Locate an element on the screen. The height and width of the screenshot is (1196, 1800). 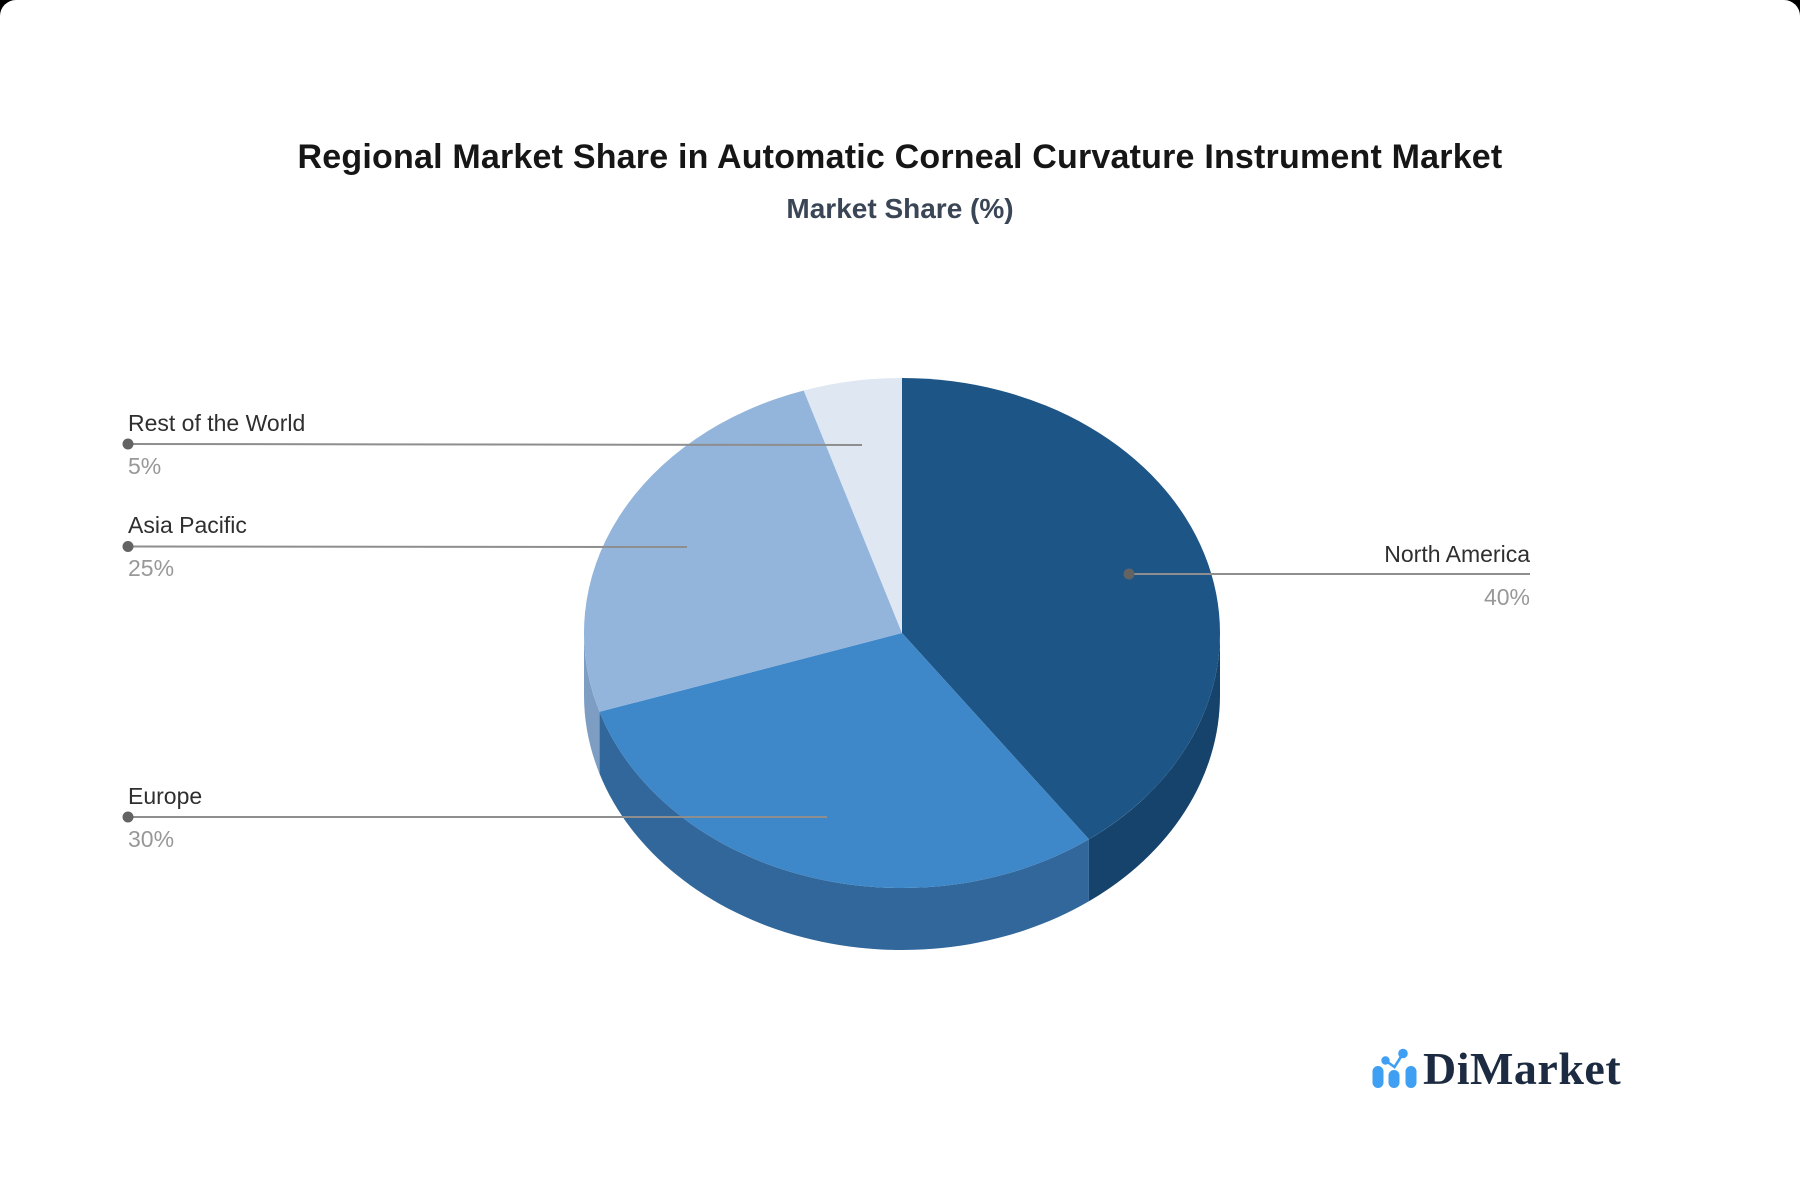
leader-line-asia-pacific is located at coordinates (407, 546).